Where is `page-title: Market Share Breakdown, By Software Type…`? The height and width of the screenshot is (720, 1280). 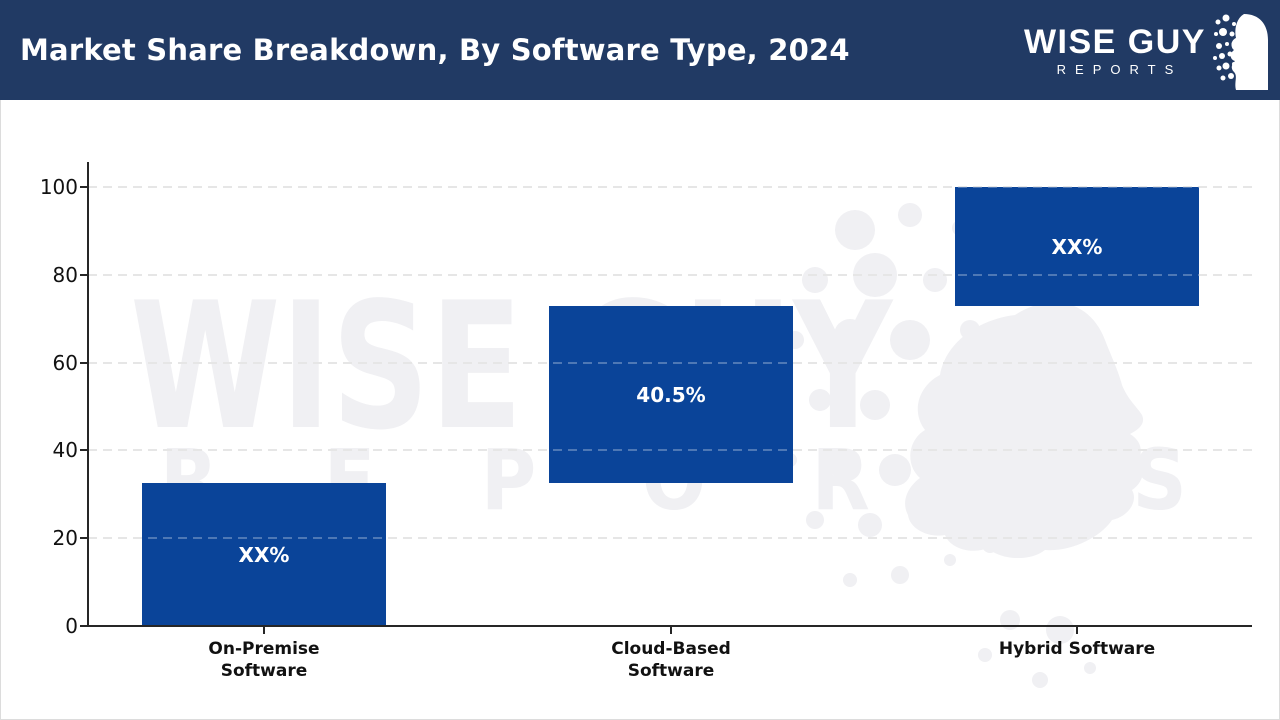 page-title: Market Share Breakdown, By Software Type… is located at coordinates (435, 50).